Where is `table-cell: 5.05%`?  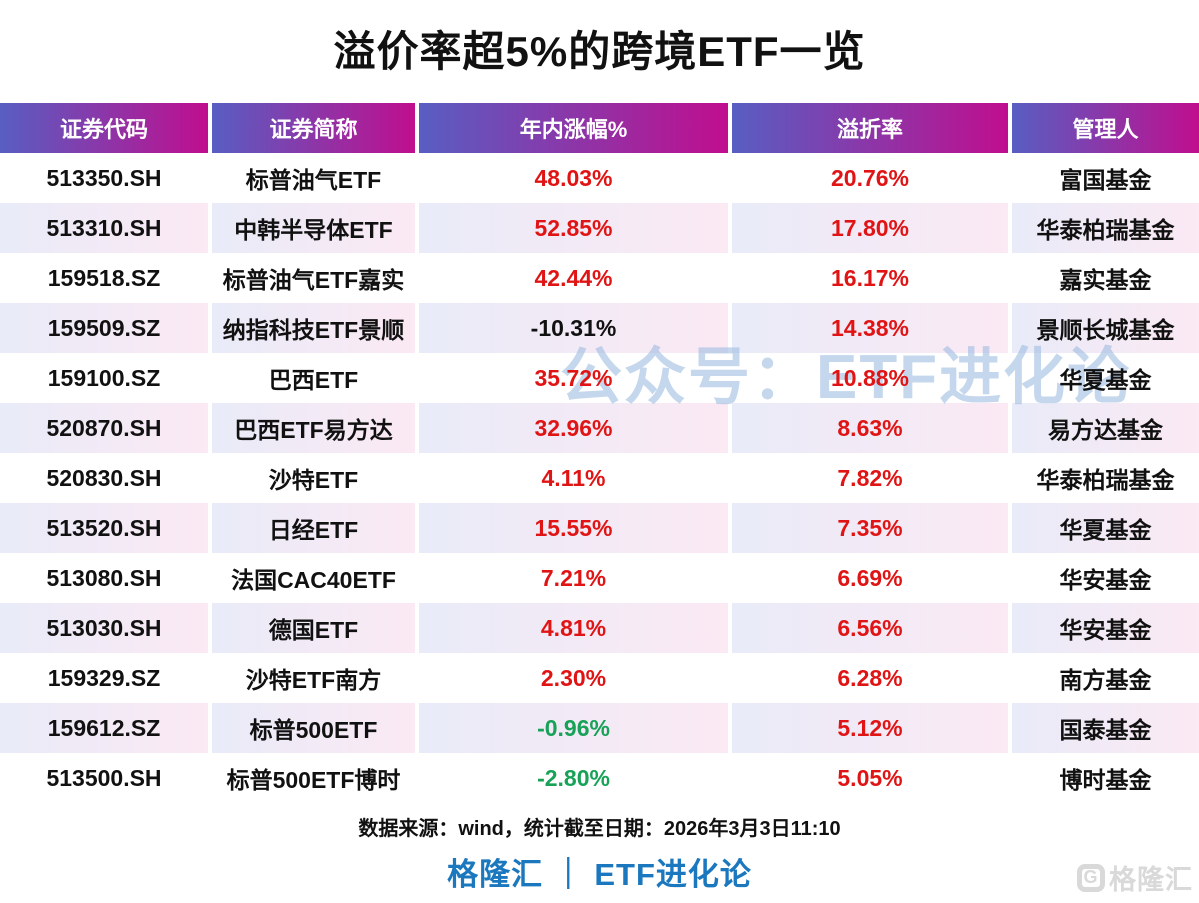
table-cell: 5.05% is located at coordinates (870, 778).